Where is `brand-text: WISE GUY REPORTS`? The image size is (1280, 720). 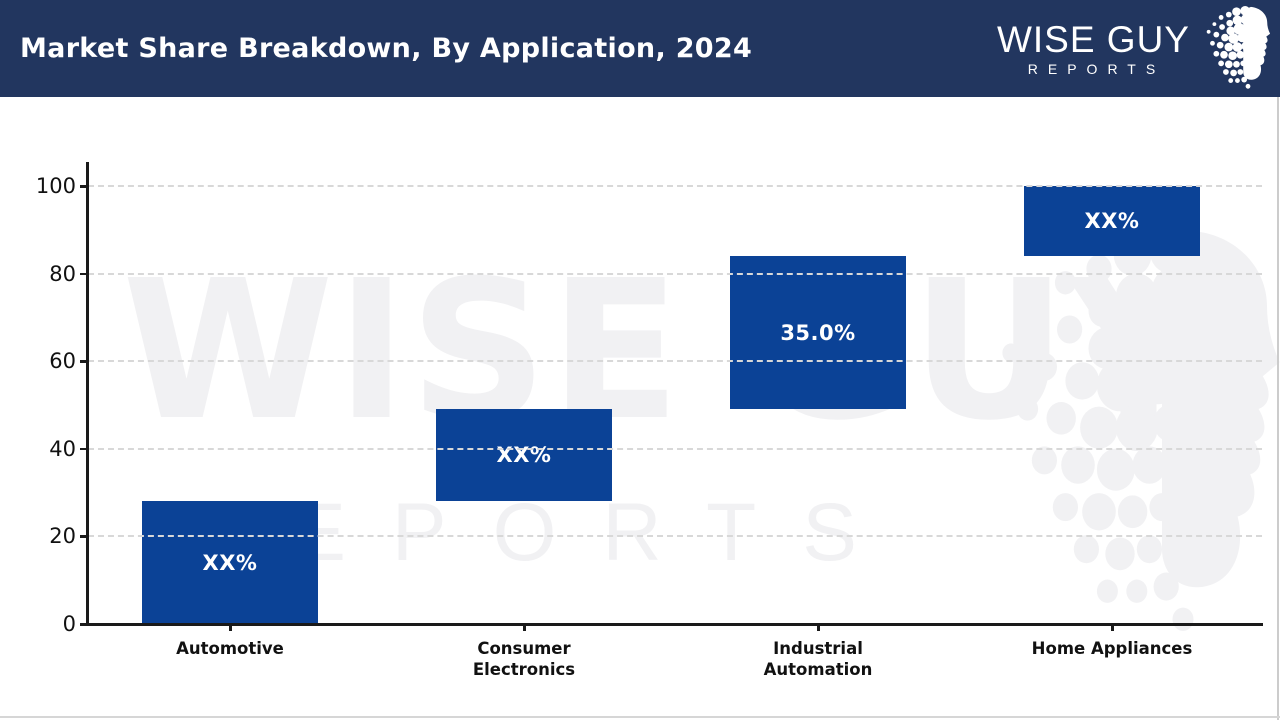 brand-text: WISE GUY REPORTS is located at coordinates (1093, 49).